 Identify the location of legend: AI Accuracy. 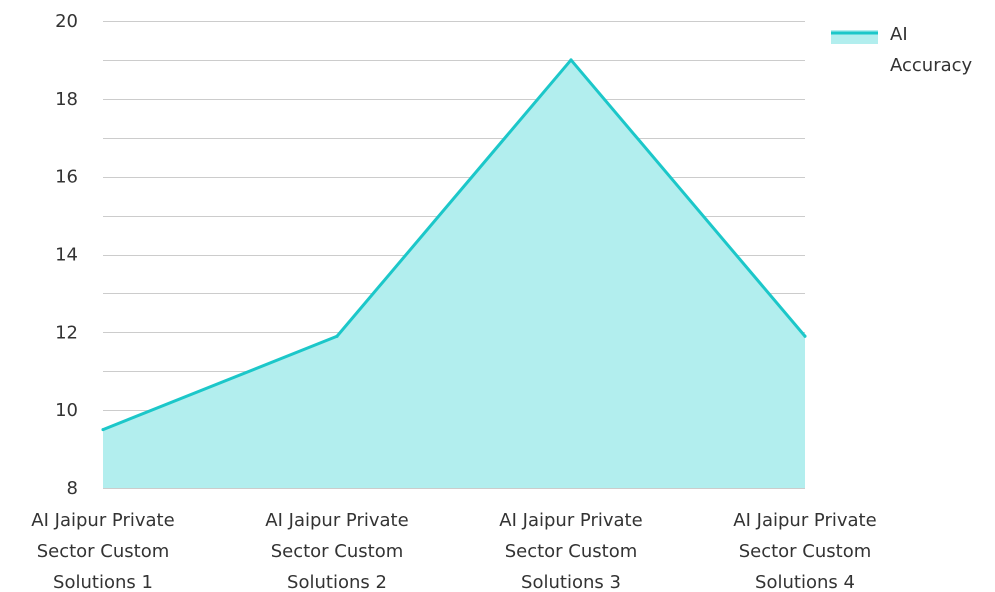
(902, 50).